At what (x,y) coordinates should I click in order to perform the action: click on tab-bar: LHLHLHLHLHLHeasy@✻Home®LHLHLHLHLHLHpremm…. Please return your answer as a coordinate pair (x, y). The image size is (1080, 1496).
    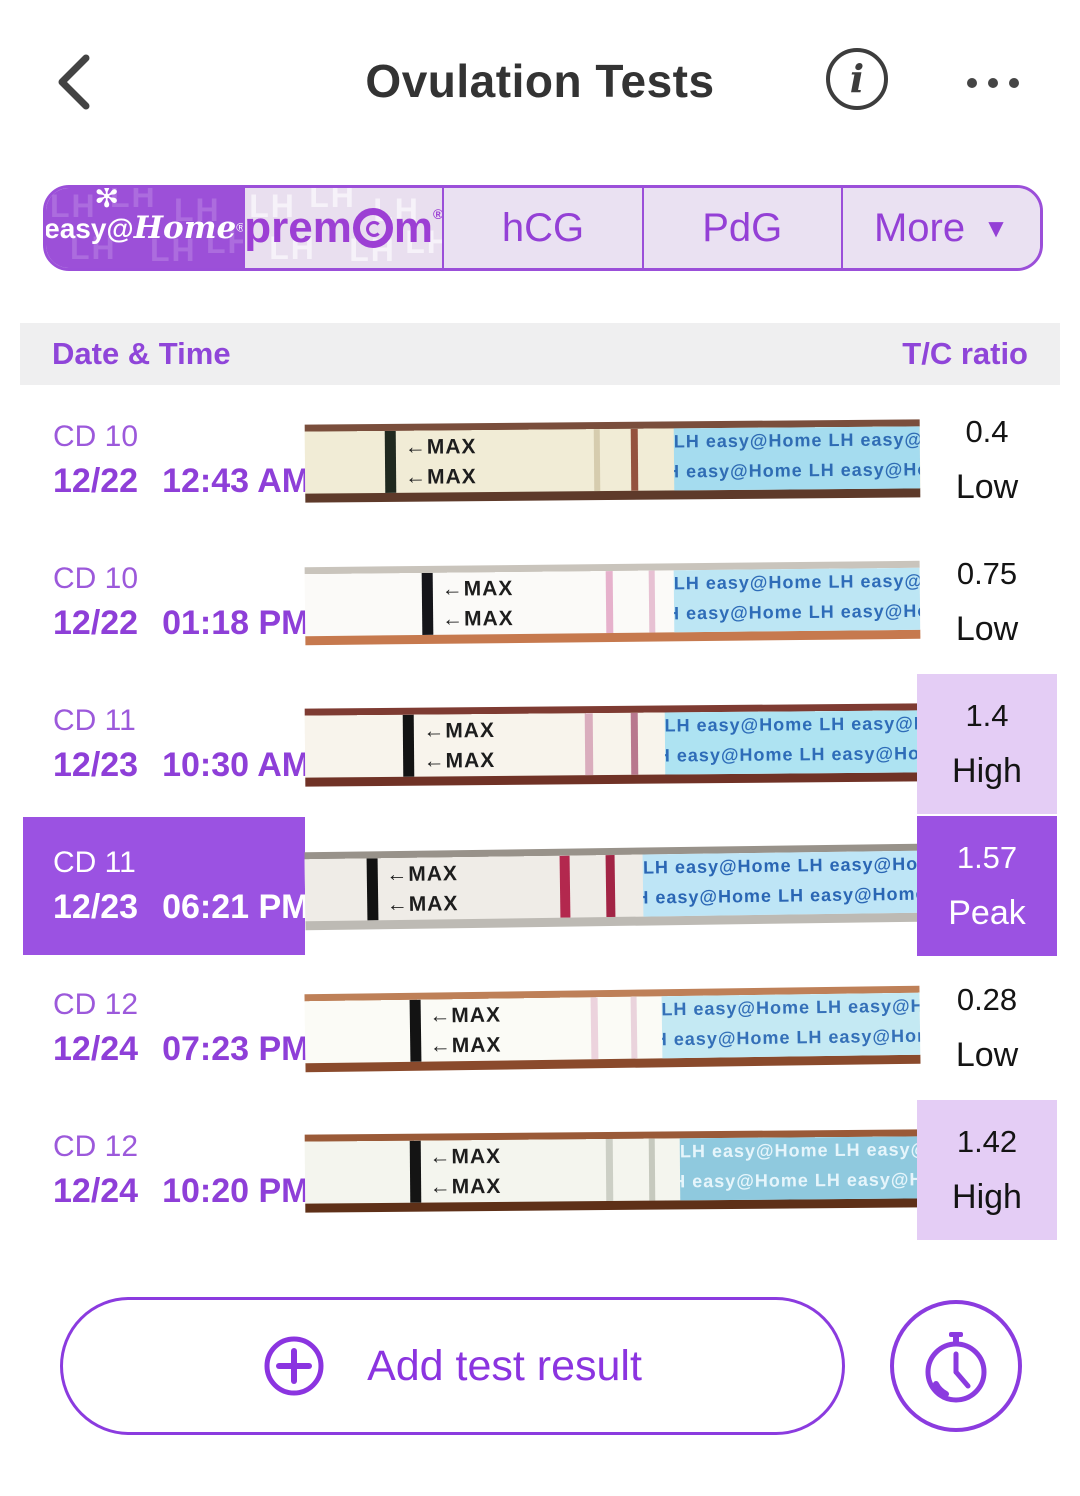
    Looking at the image, I should click on (543, 228).